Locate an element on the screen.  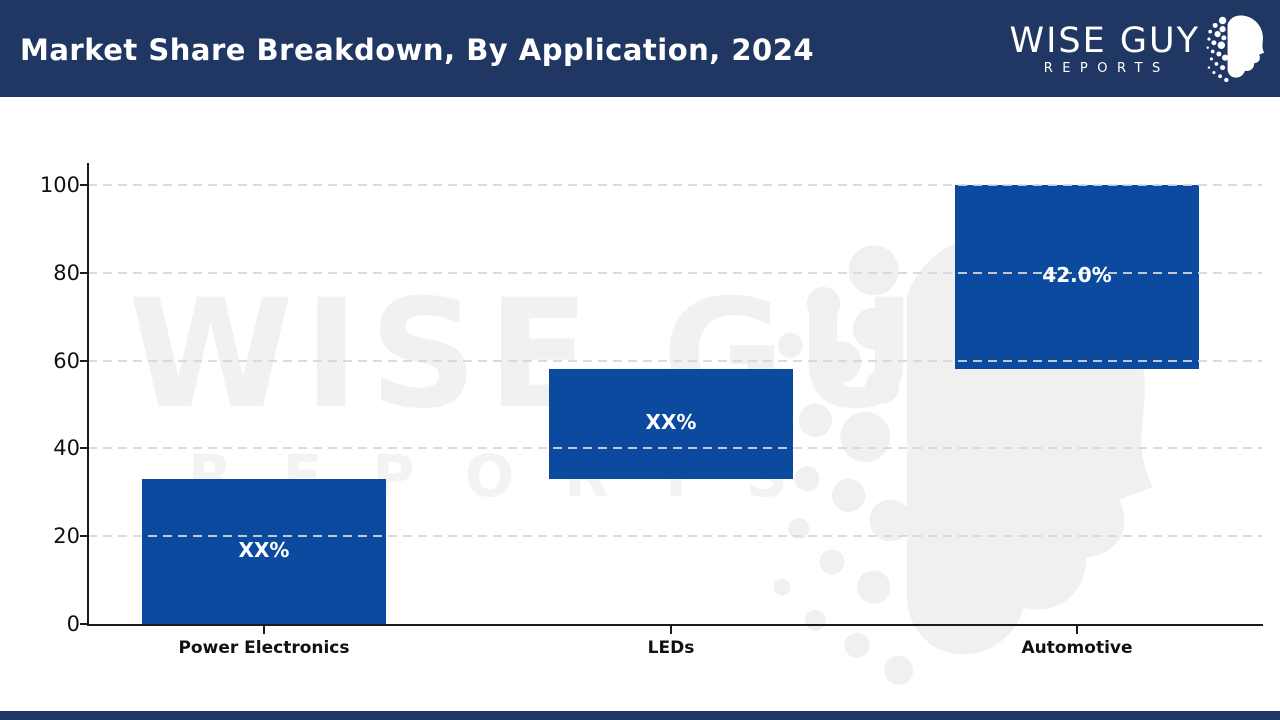
y-tick-label-60: 60 is located at coordinates (66, 360).